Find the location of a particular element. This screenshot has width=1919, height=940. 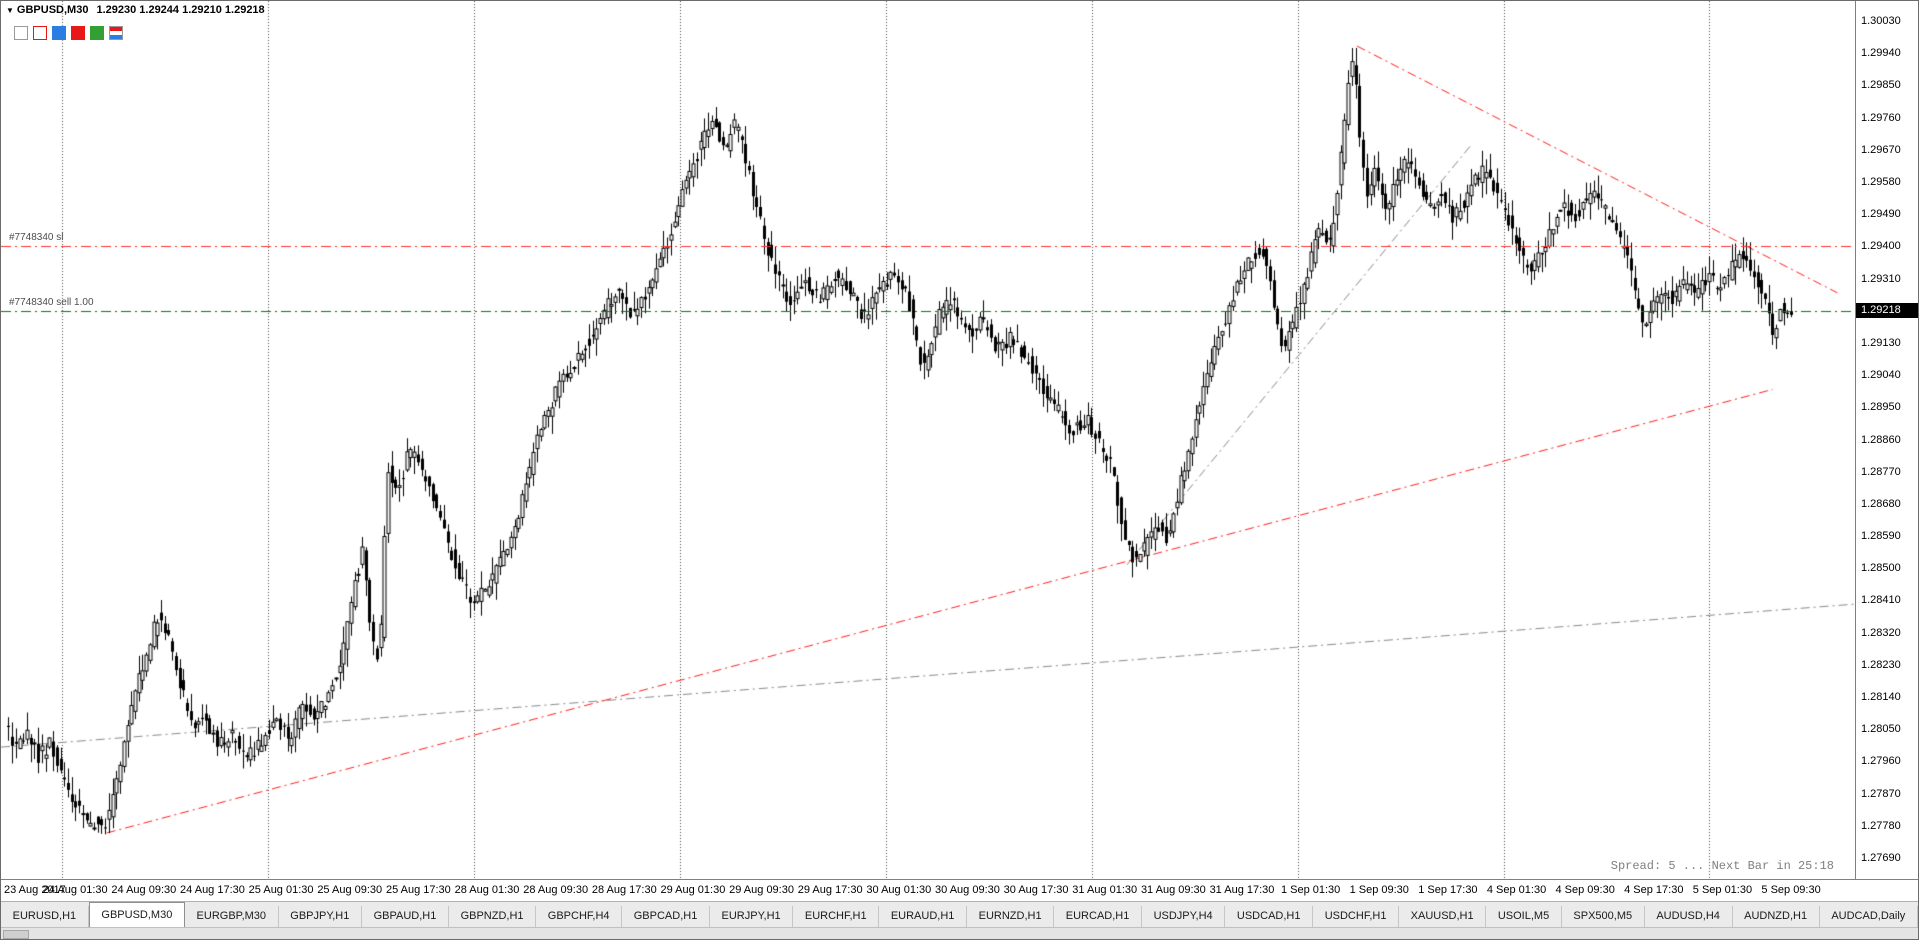

chart-tab-gbpchf-h4: GBPCHF,H4 is located at coordinates (579, 916).